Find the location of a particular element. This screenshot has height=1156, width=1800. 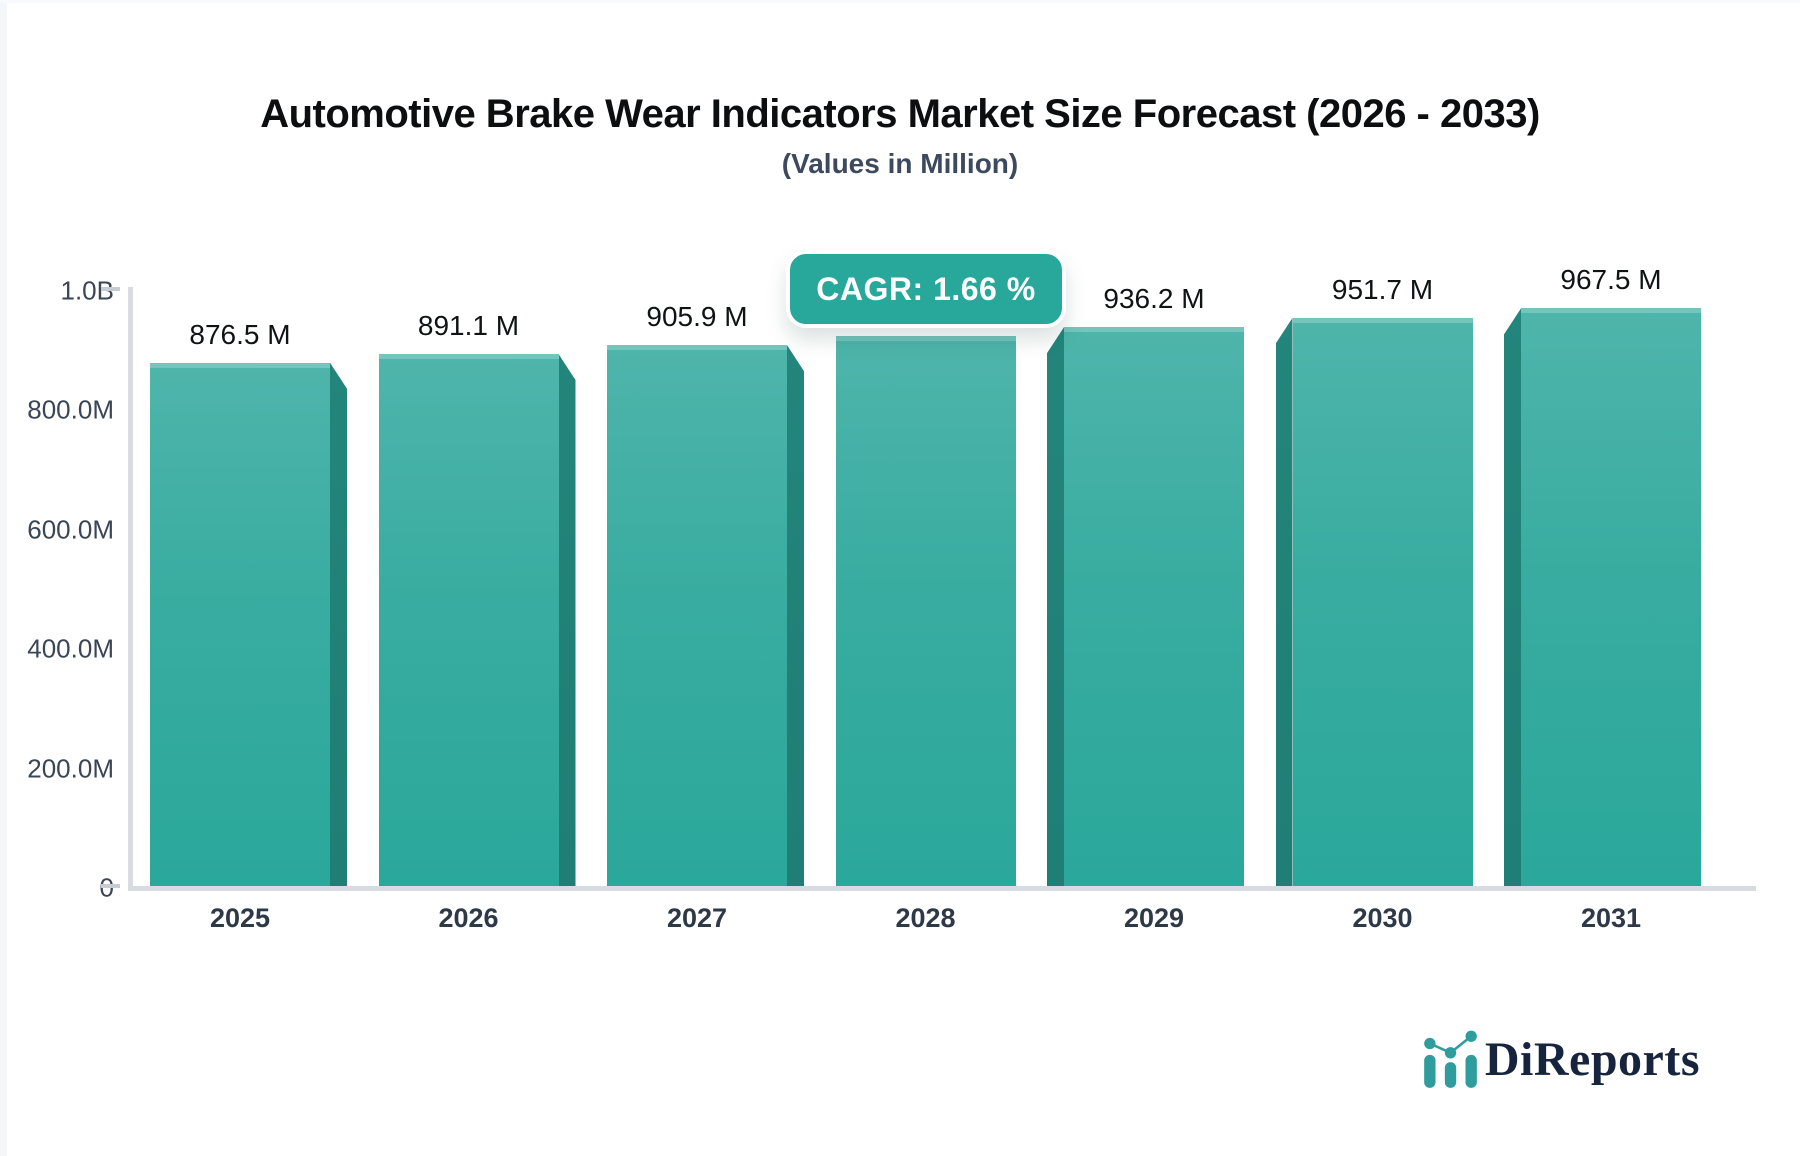

cagr-badge: CAGR: 1.66 % is located at coordinates (926, 289).